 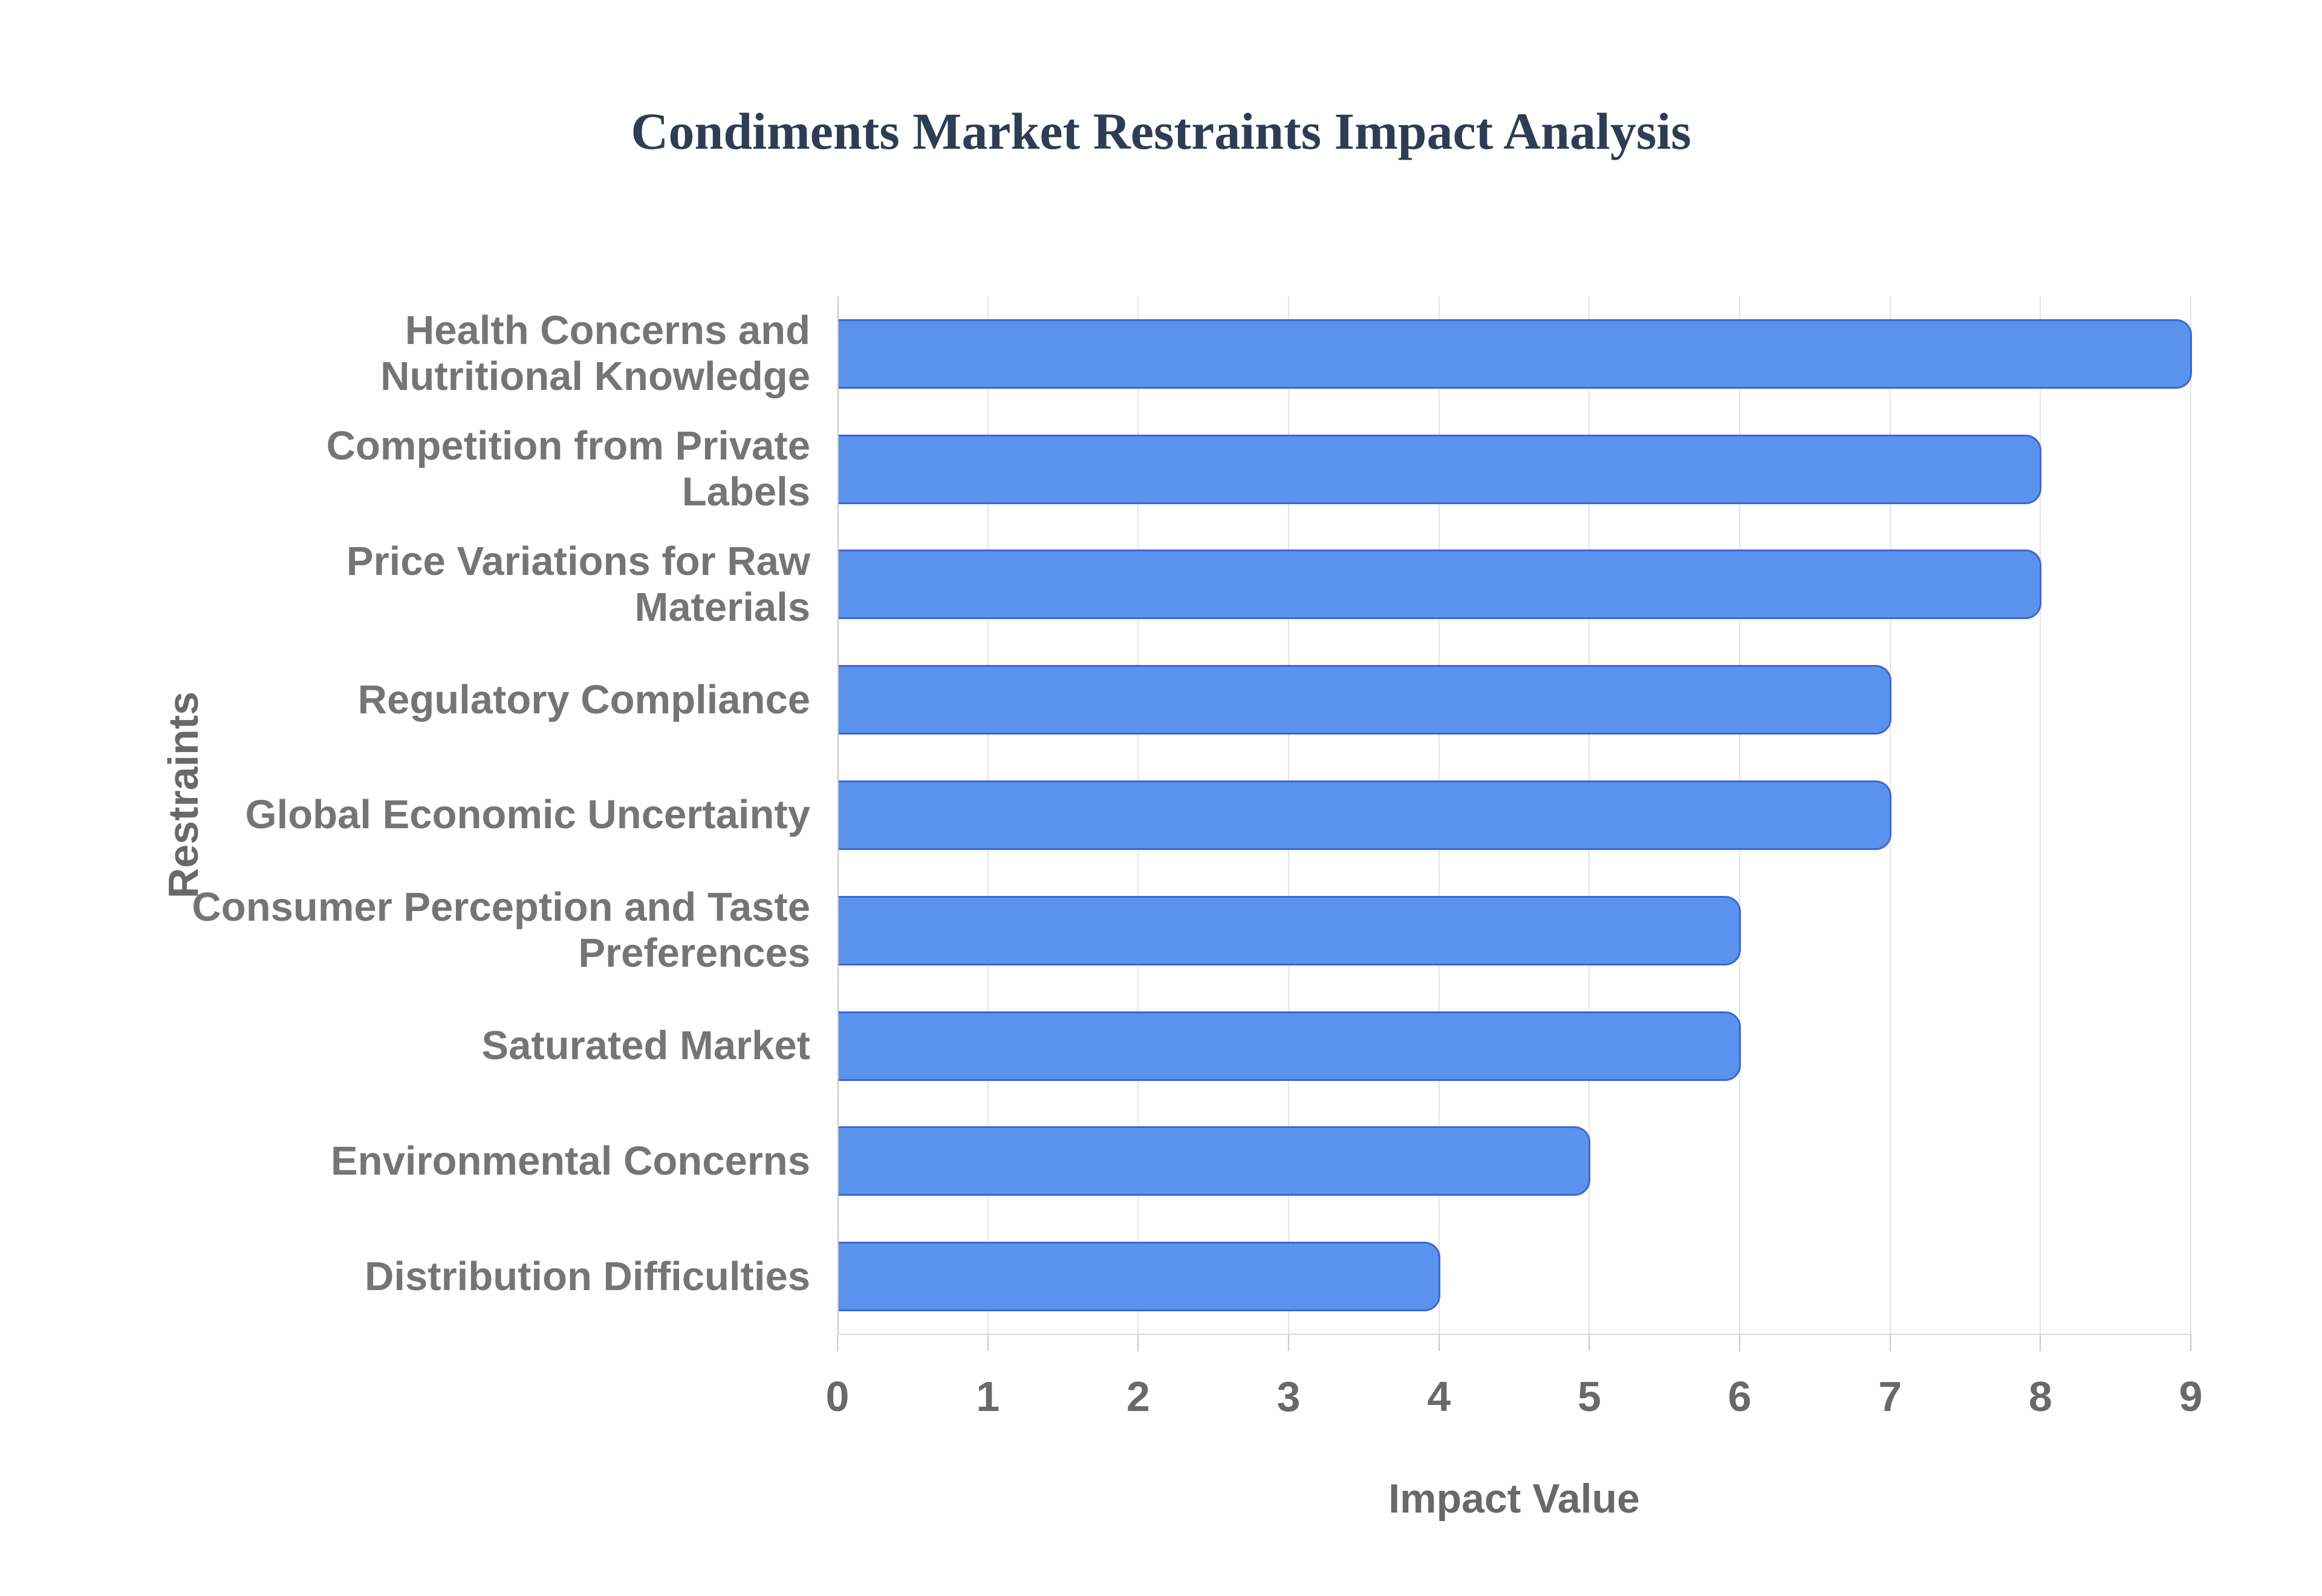 I want to click on category-label-2: Price Variations for Raw Materials, so click(x=578, y=584).